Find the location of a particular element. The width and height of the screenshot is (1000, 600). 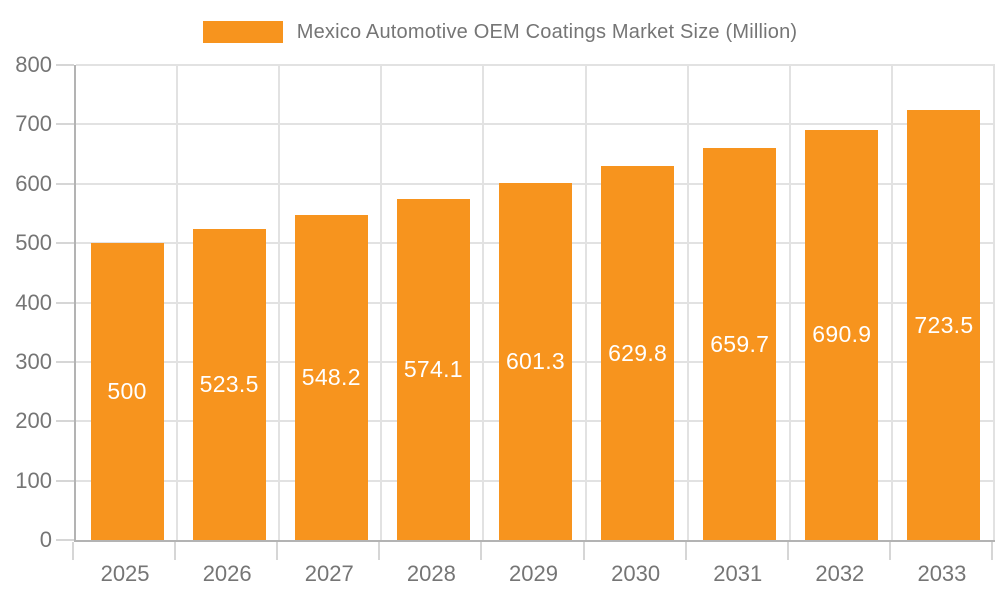

bar: 629.8 is located at coordinates (638, 353).